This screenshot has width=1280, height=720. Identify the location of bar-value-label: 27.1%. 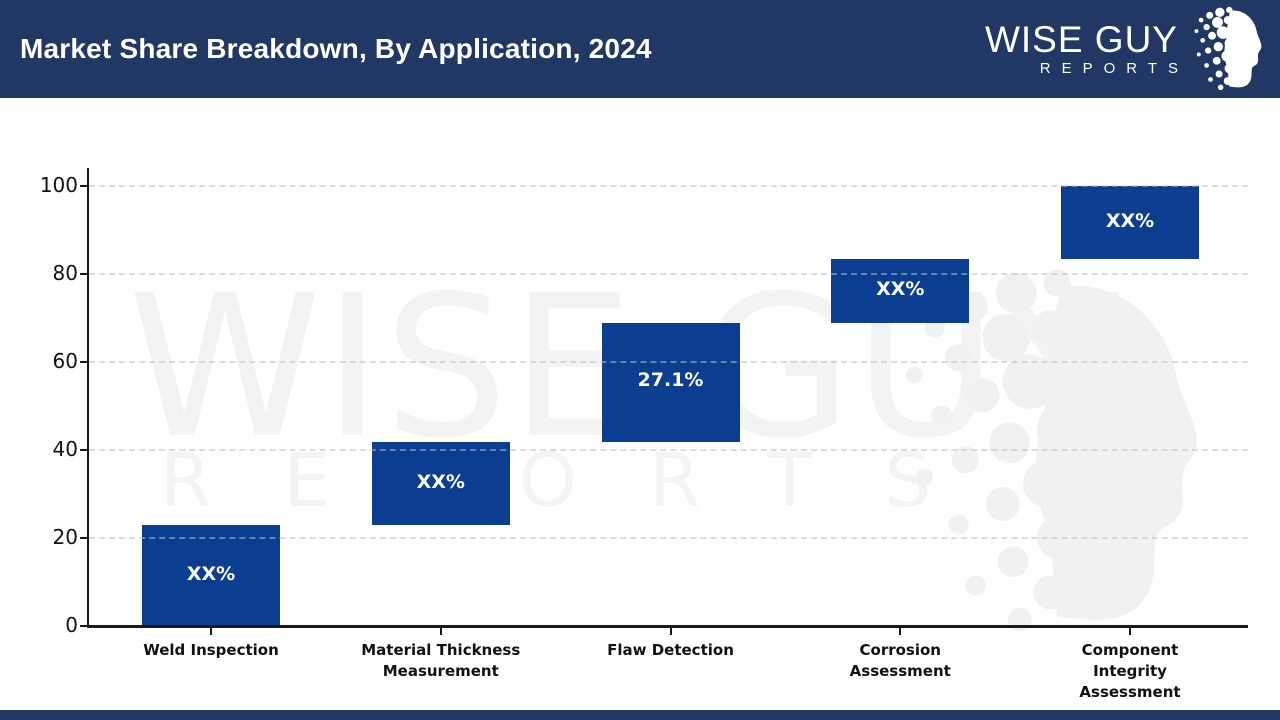
(670, 380).